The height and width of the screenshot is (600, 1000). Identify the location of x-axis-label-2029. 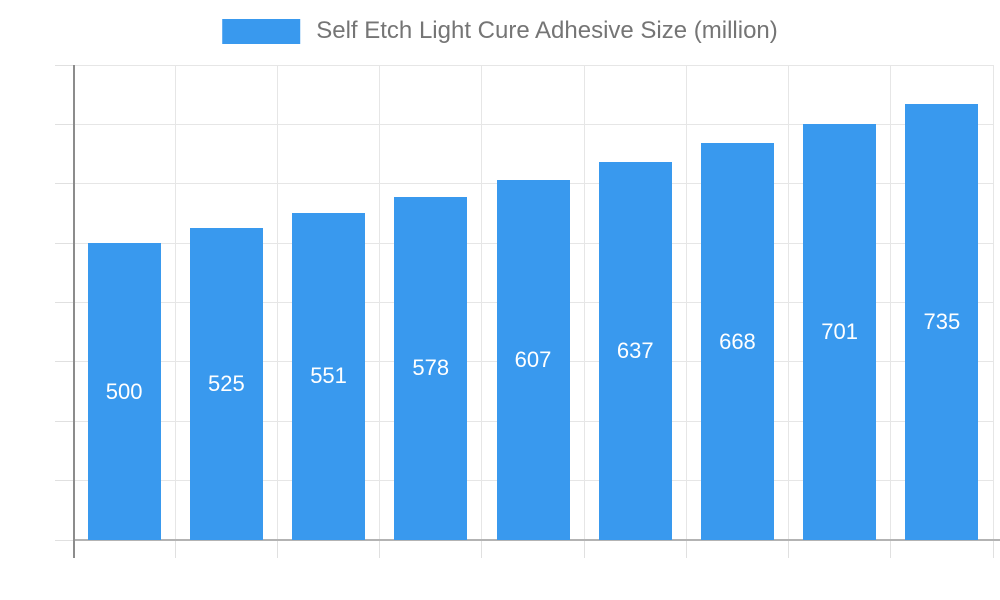
(533, 577).